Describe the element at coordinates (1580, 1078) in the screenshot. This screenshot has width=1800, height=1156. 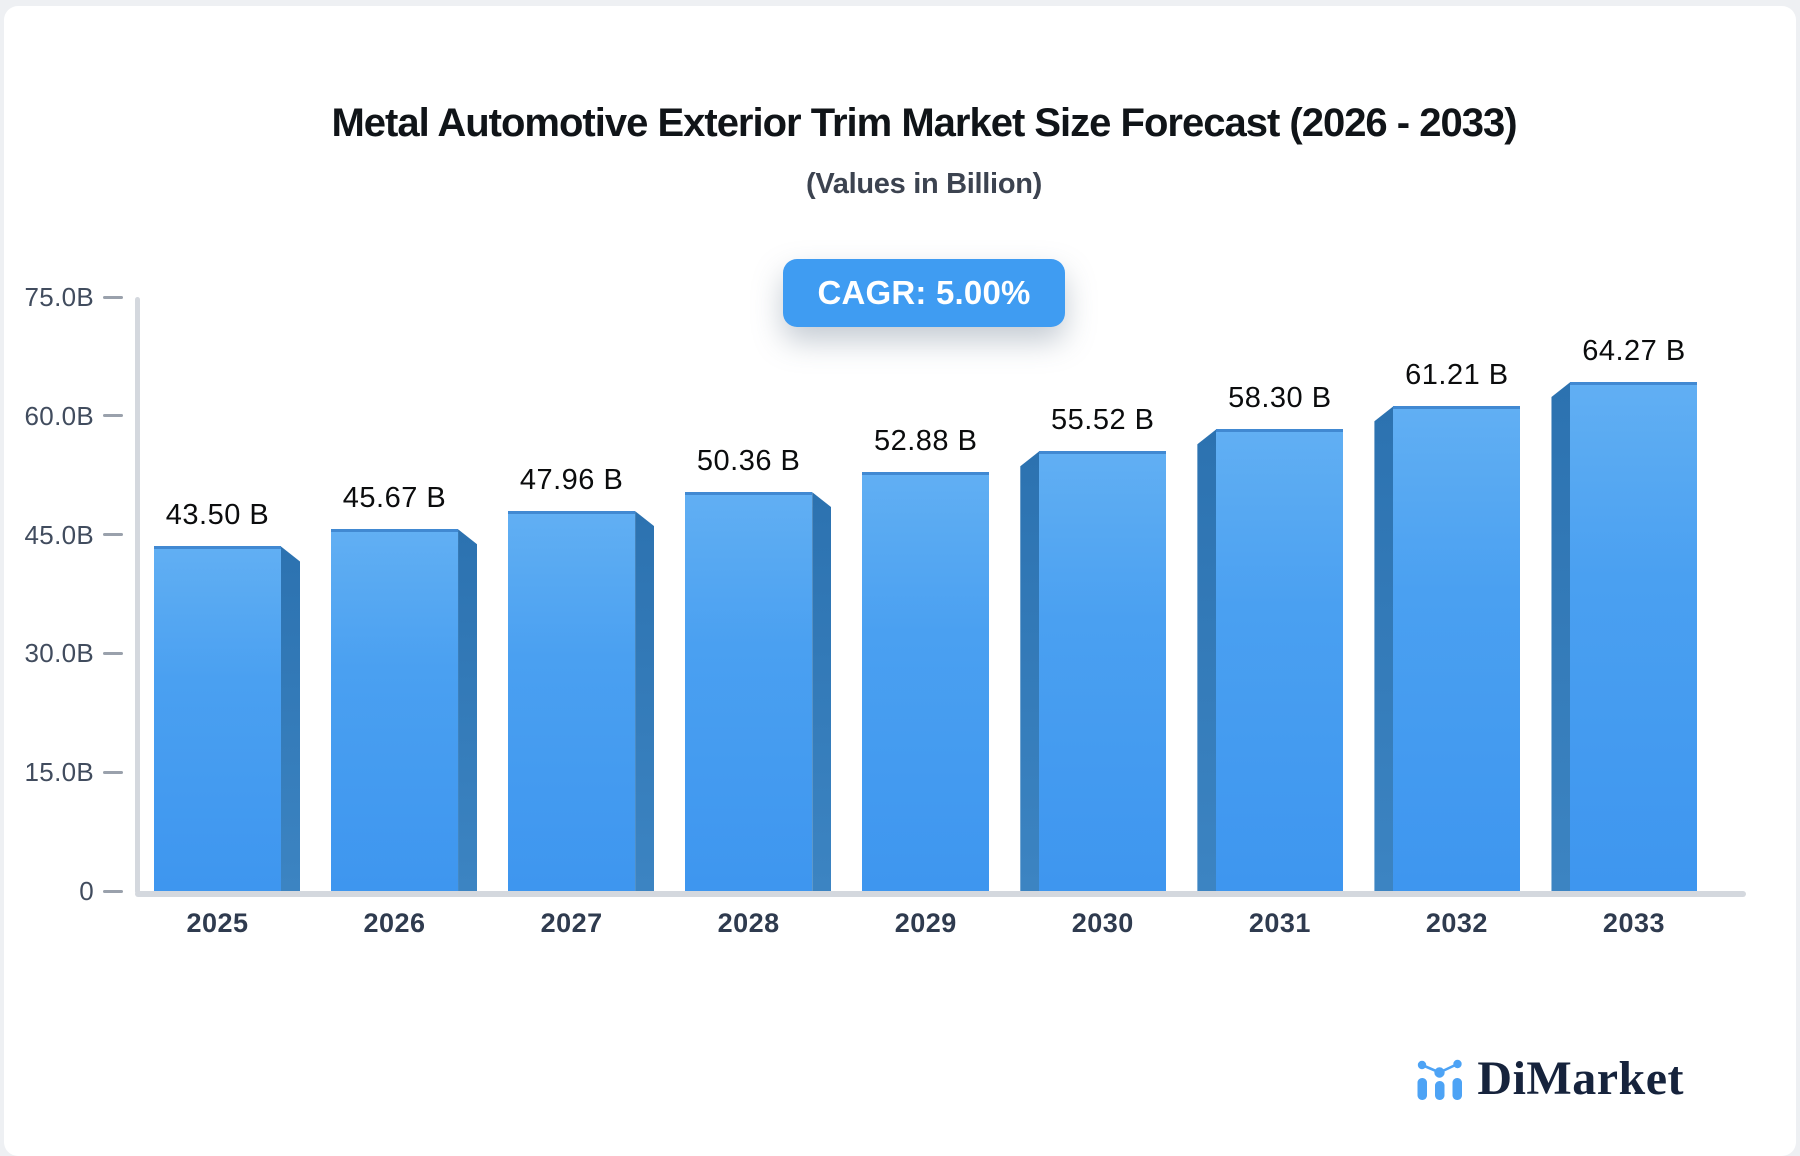
I see `logo-text: DiMarket` at that location.